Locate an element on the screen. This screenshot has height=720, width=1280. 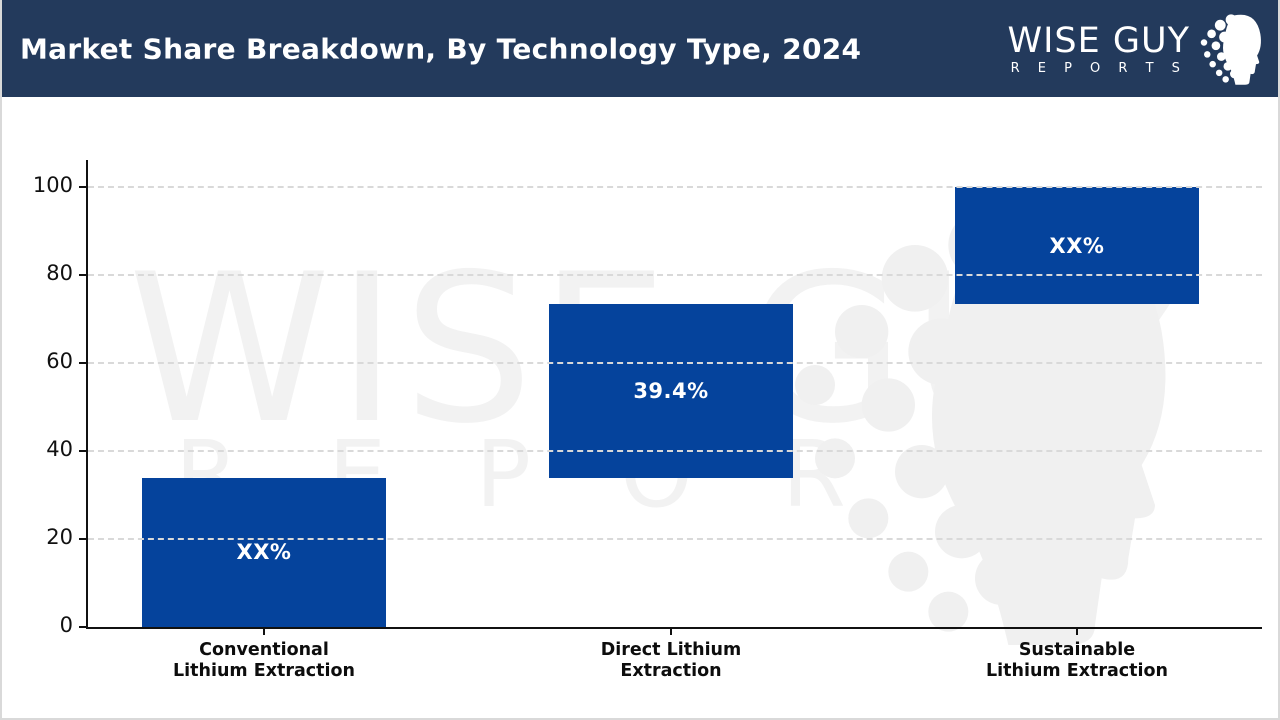
x-category-label: Direct Lithium Extraction is located at coordinates (671, 661).